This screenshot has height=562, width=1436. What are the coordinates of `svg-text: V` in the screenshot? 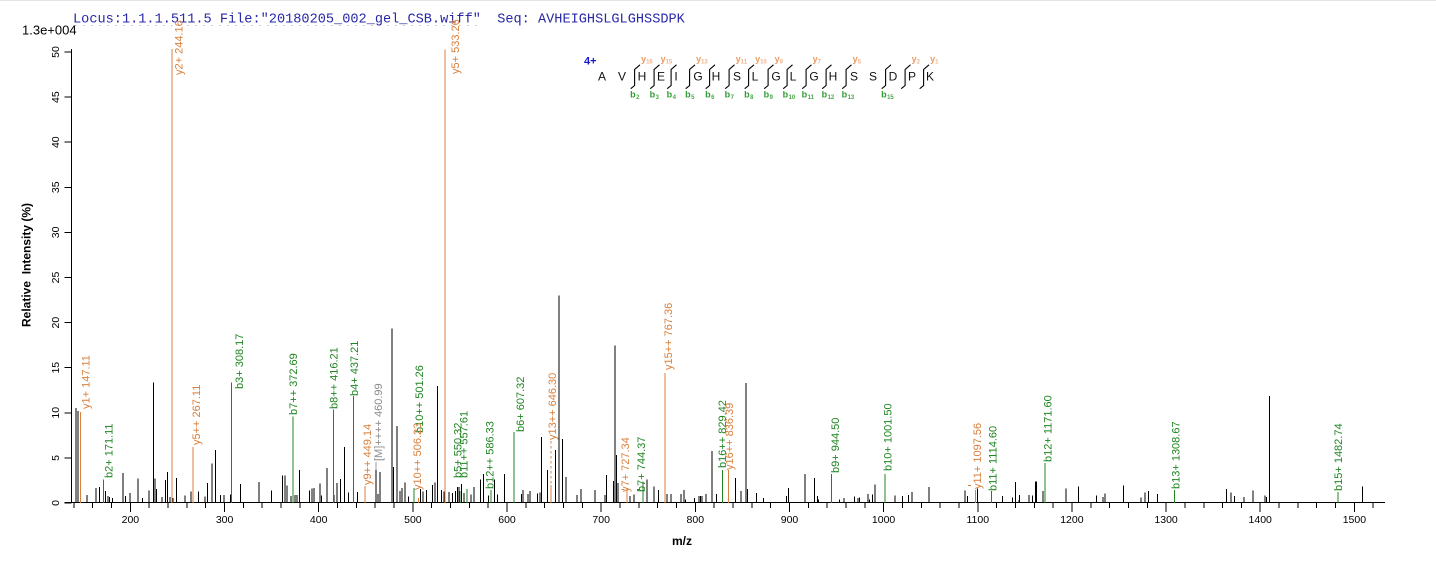 It's located at (622, 77).